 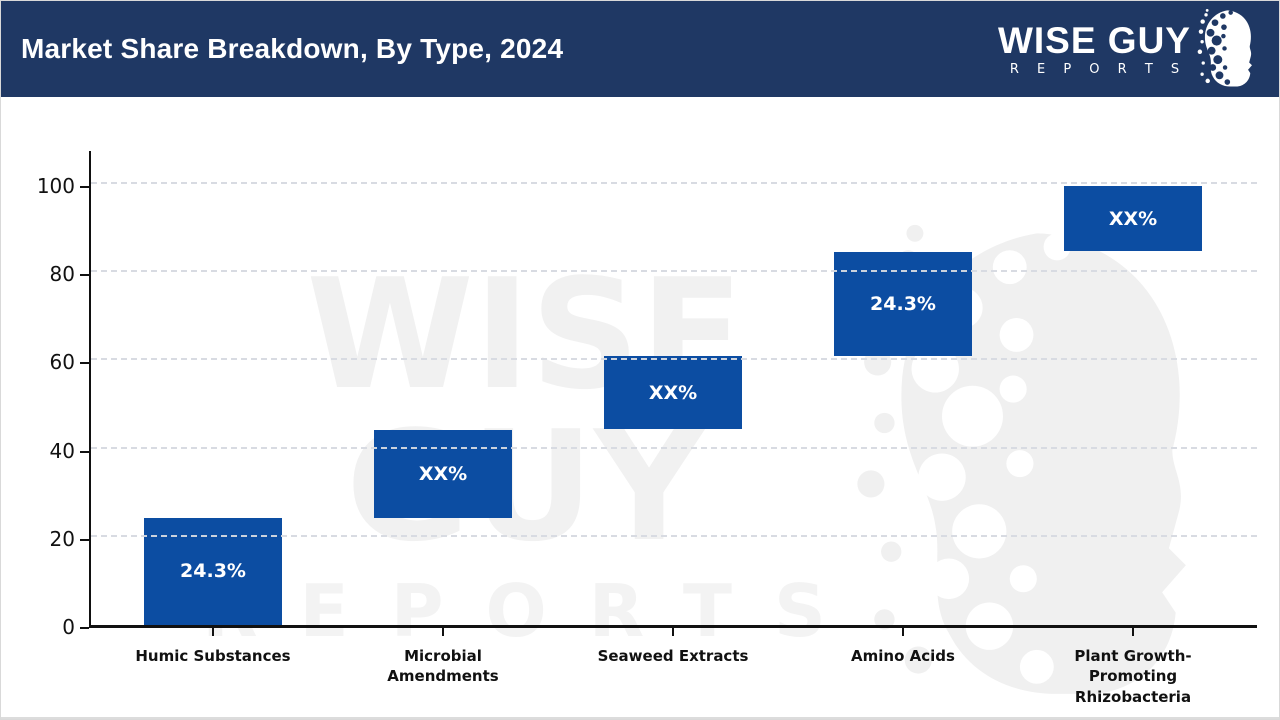 I want to click on y-tick-label: 40, so click(x=62, y=450).